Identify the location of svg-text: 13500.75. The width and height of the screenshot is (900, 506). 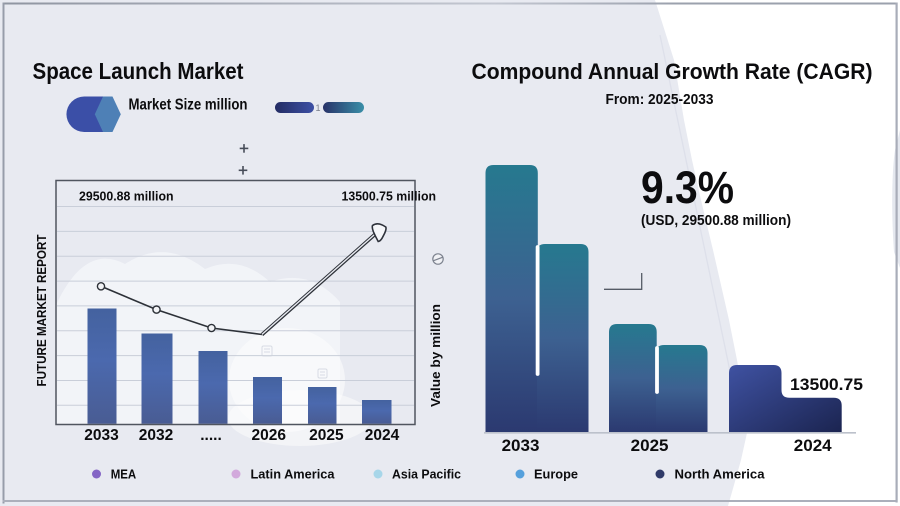
(826, 385).